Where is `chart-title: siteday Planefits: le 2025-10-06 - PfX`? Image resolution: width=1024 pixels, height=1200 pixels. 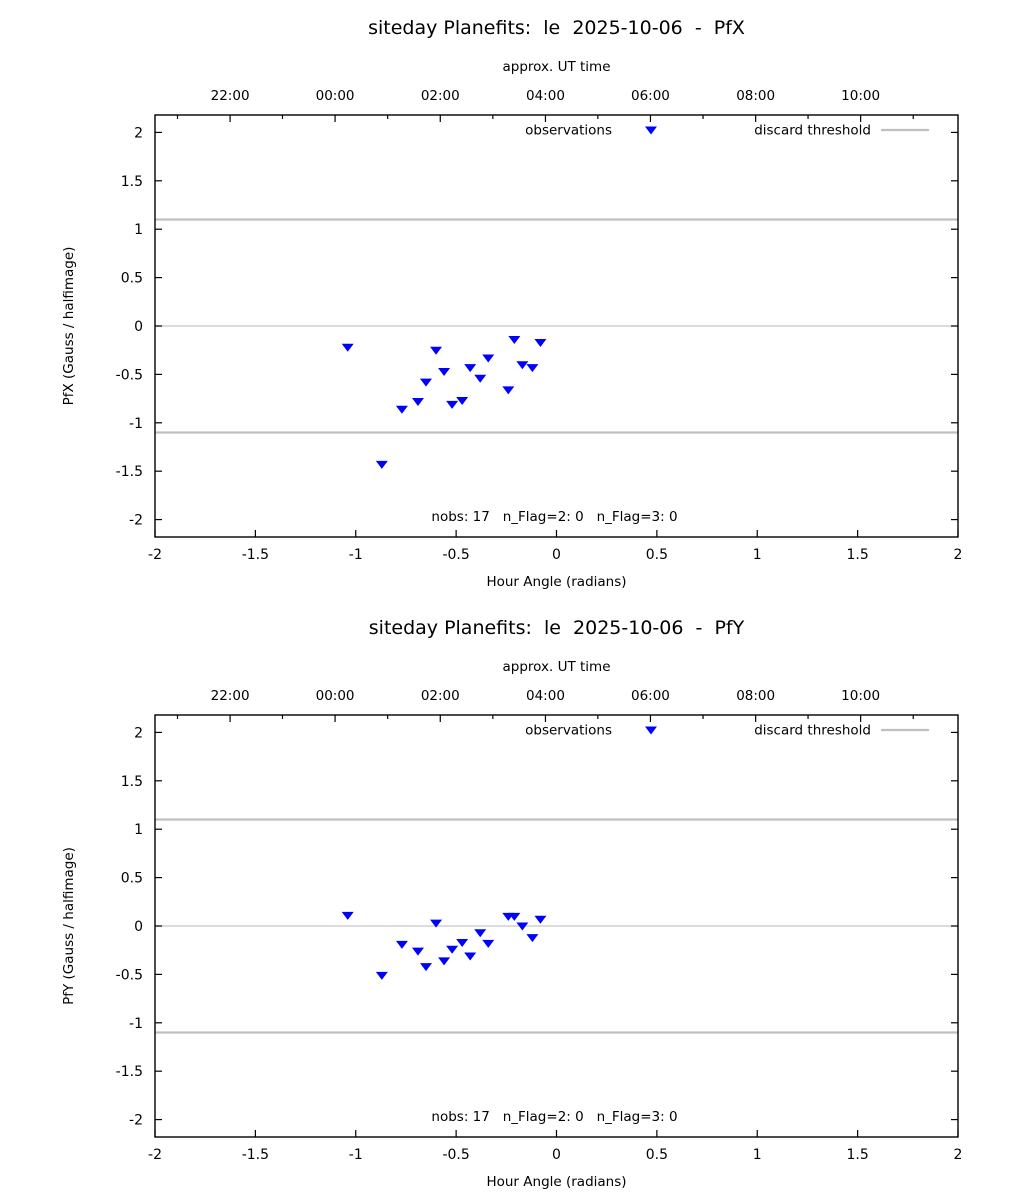
chart-title: siteday Planefits: le 2025-10-06 - PfX is located at coordinates (556, 28).